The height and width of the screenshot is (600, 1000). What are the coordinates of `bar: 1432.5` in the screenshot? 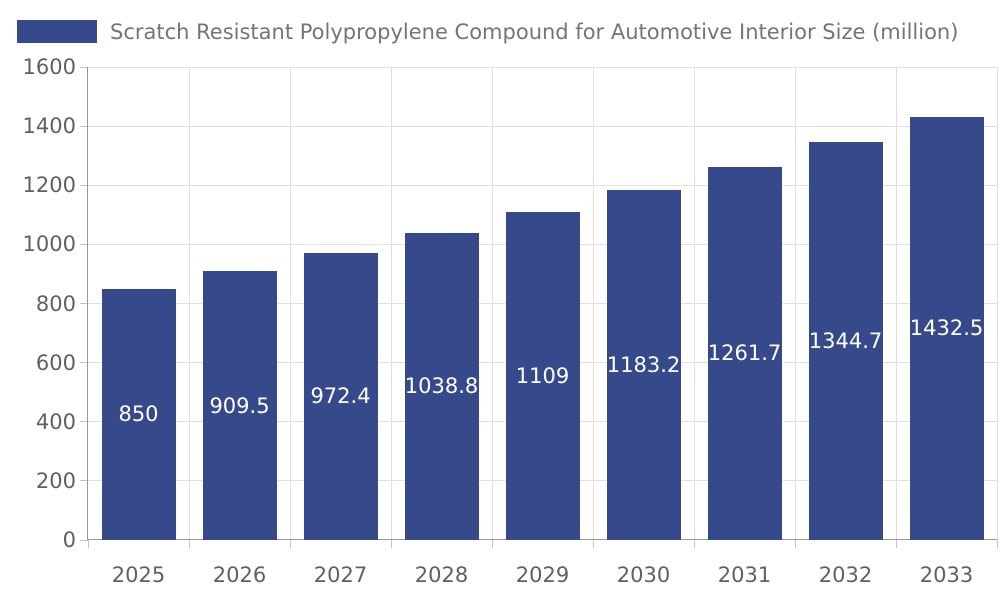 It's located at (946, 328).